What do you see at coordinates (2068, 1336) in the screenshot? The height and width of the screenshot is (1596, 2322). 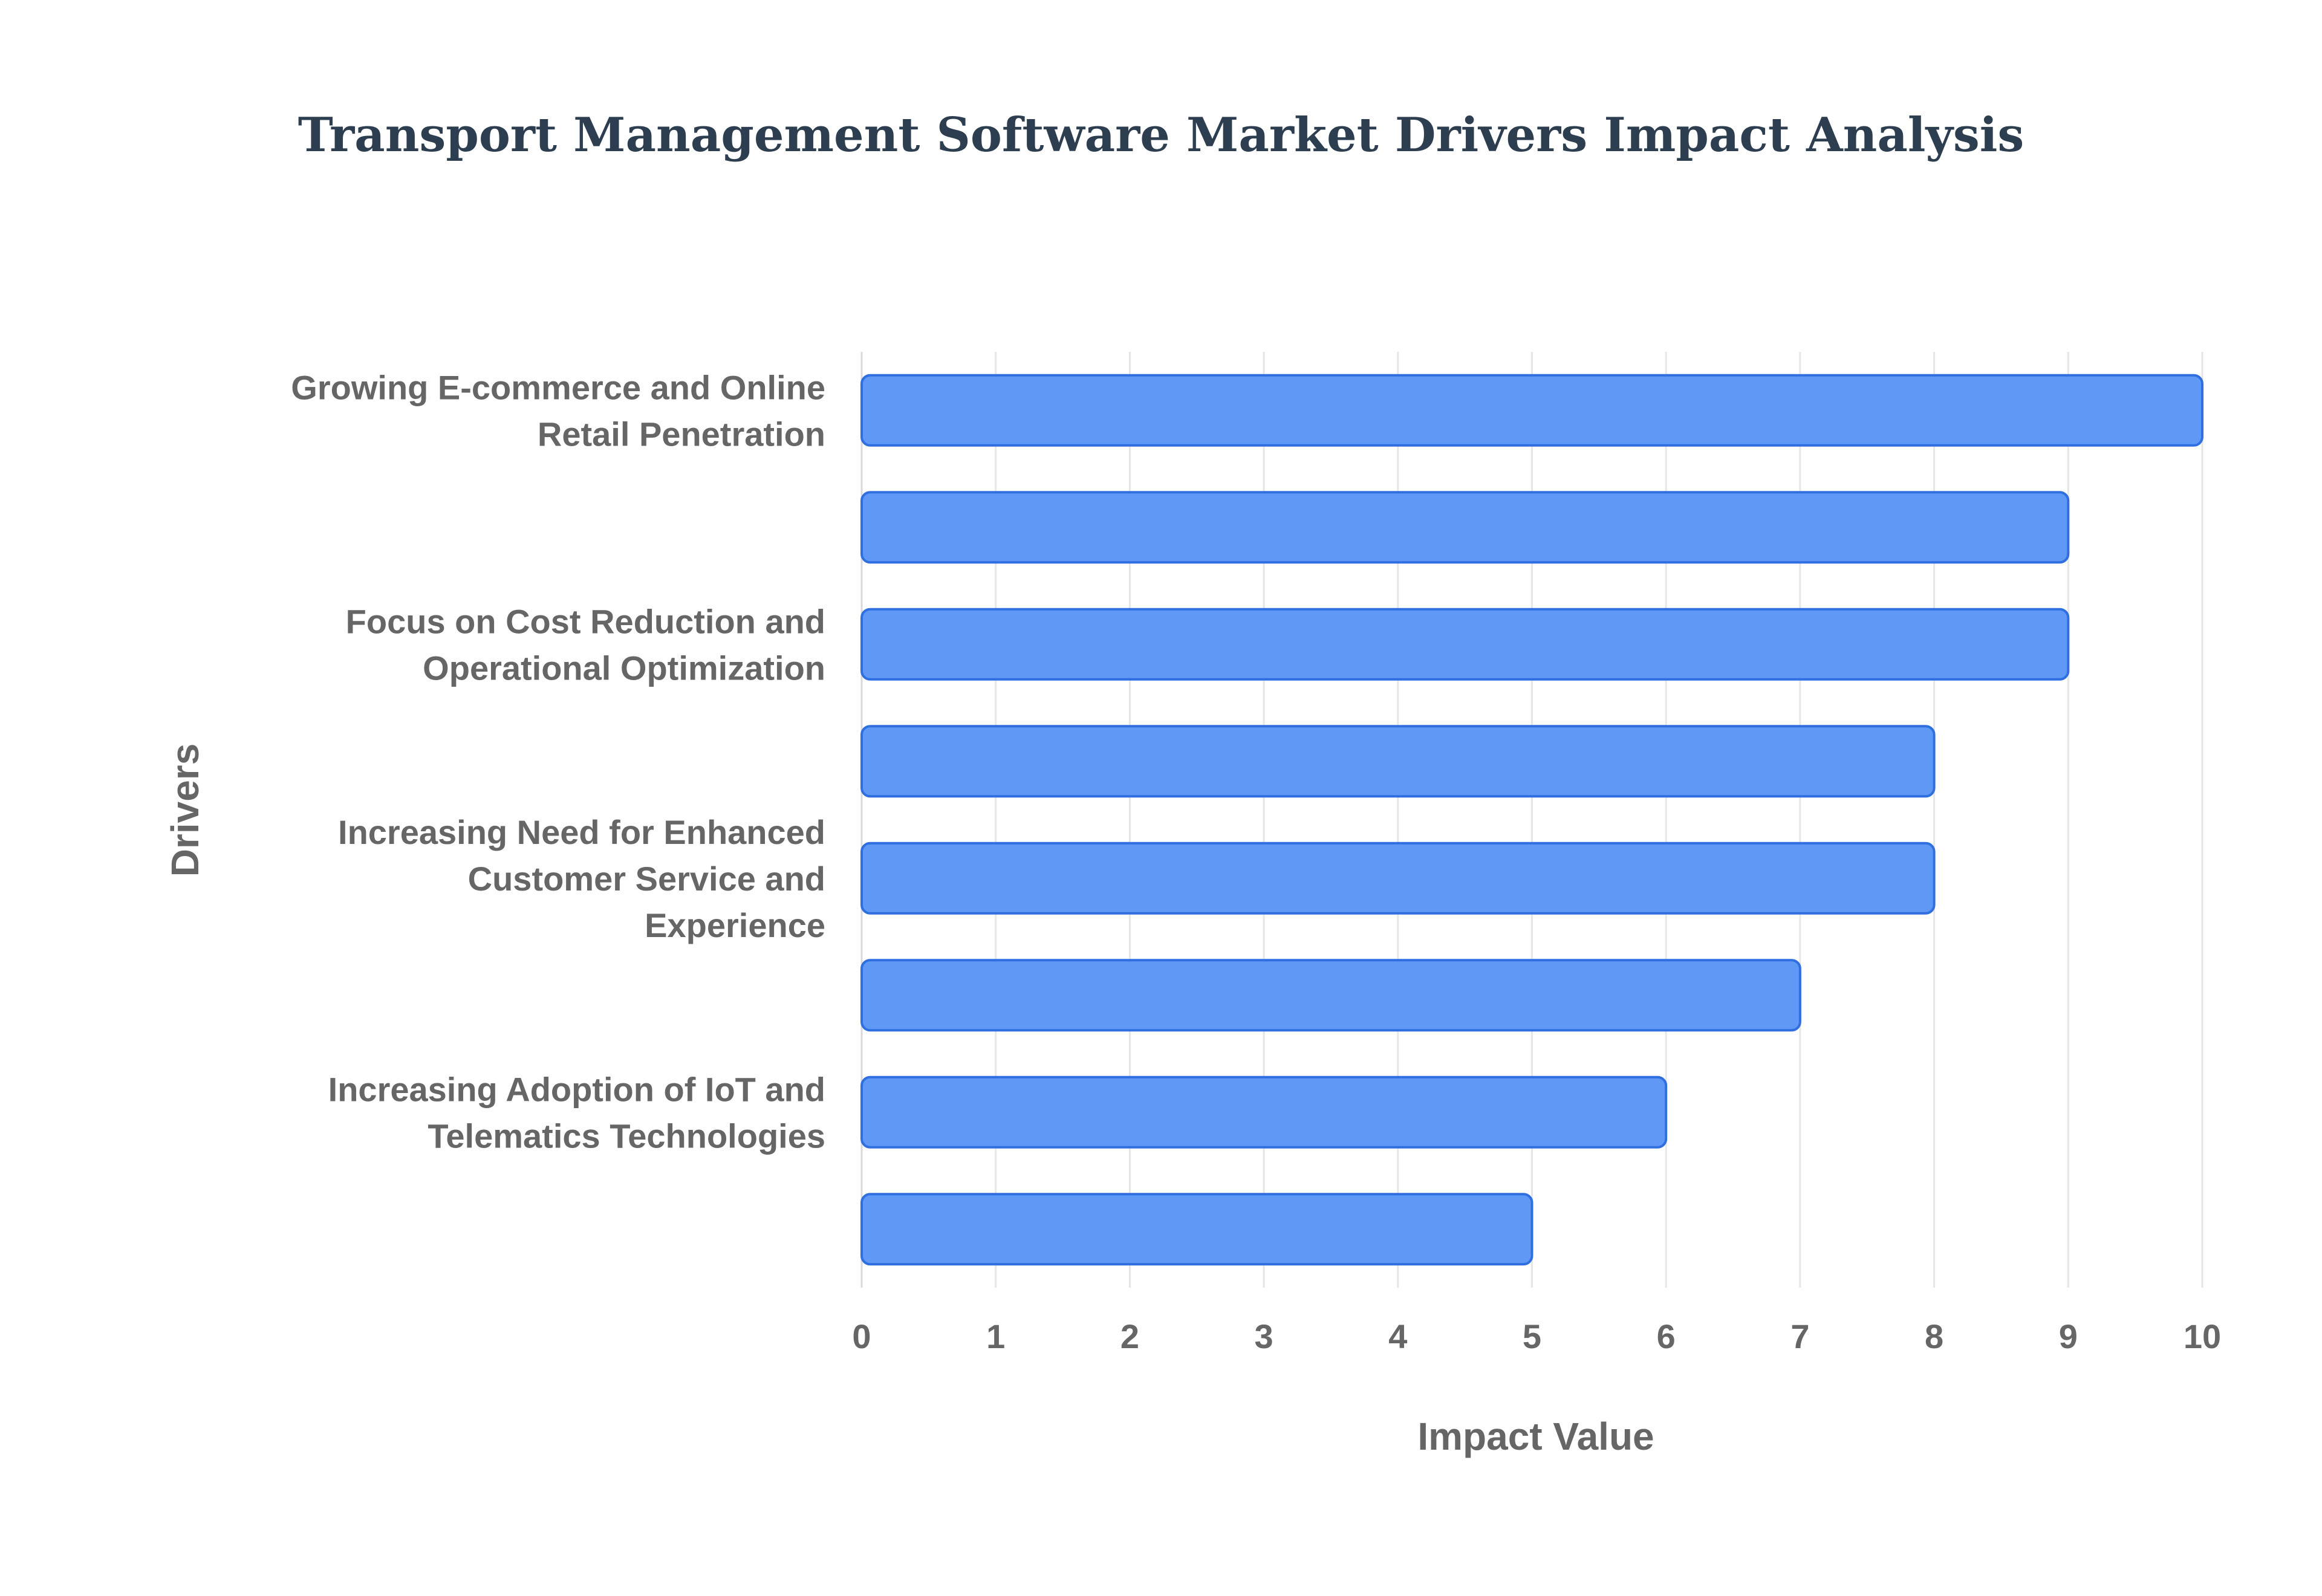 I see `x-tick-label: 9` at bounding box center [2068, 1336].